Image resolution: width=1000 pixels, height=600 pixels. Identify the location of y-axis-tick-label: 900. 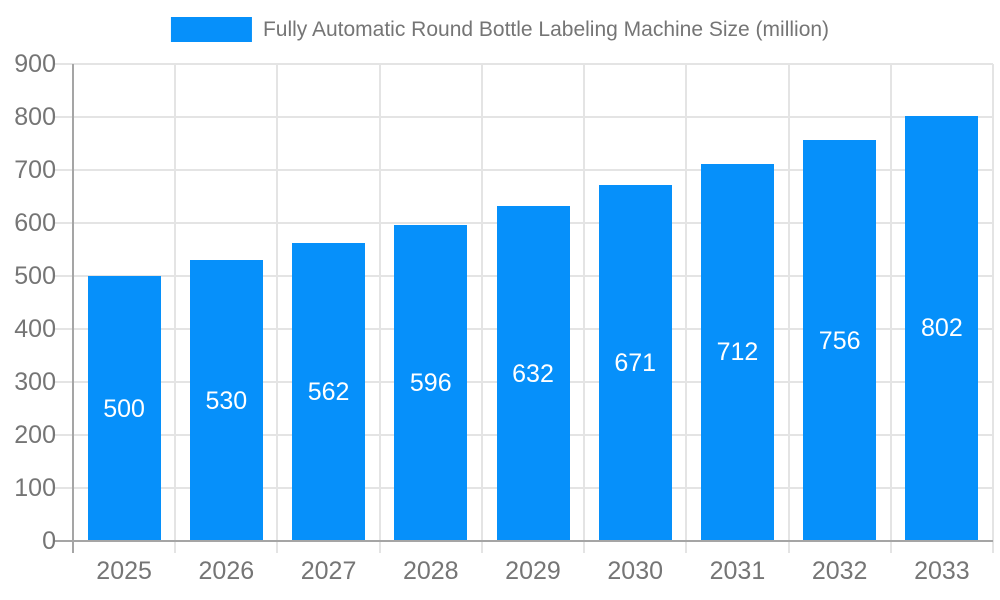
(35, 64).